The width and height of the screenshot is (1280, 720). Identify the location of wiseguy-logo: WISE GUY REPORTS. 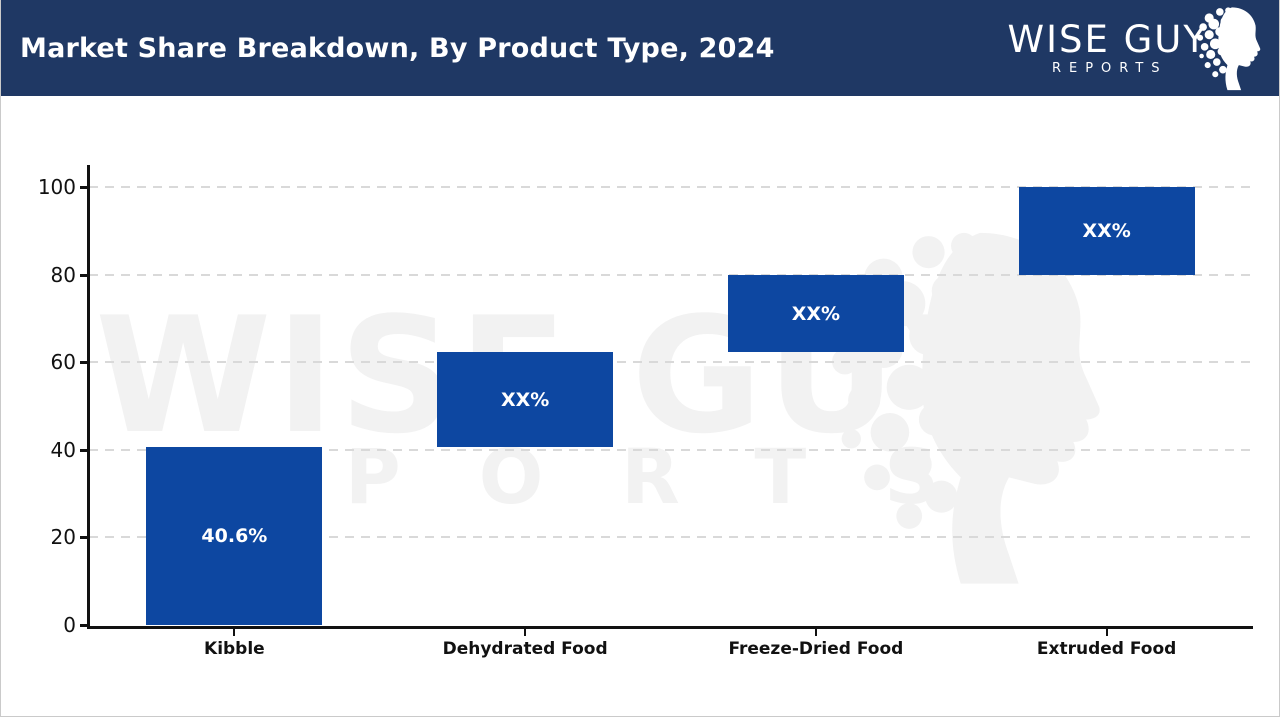
(1144, 48).